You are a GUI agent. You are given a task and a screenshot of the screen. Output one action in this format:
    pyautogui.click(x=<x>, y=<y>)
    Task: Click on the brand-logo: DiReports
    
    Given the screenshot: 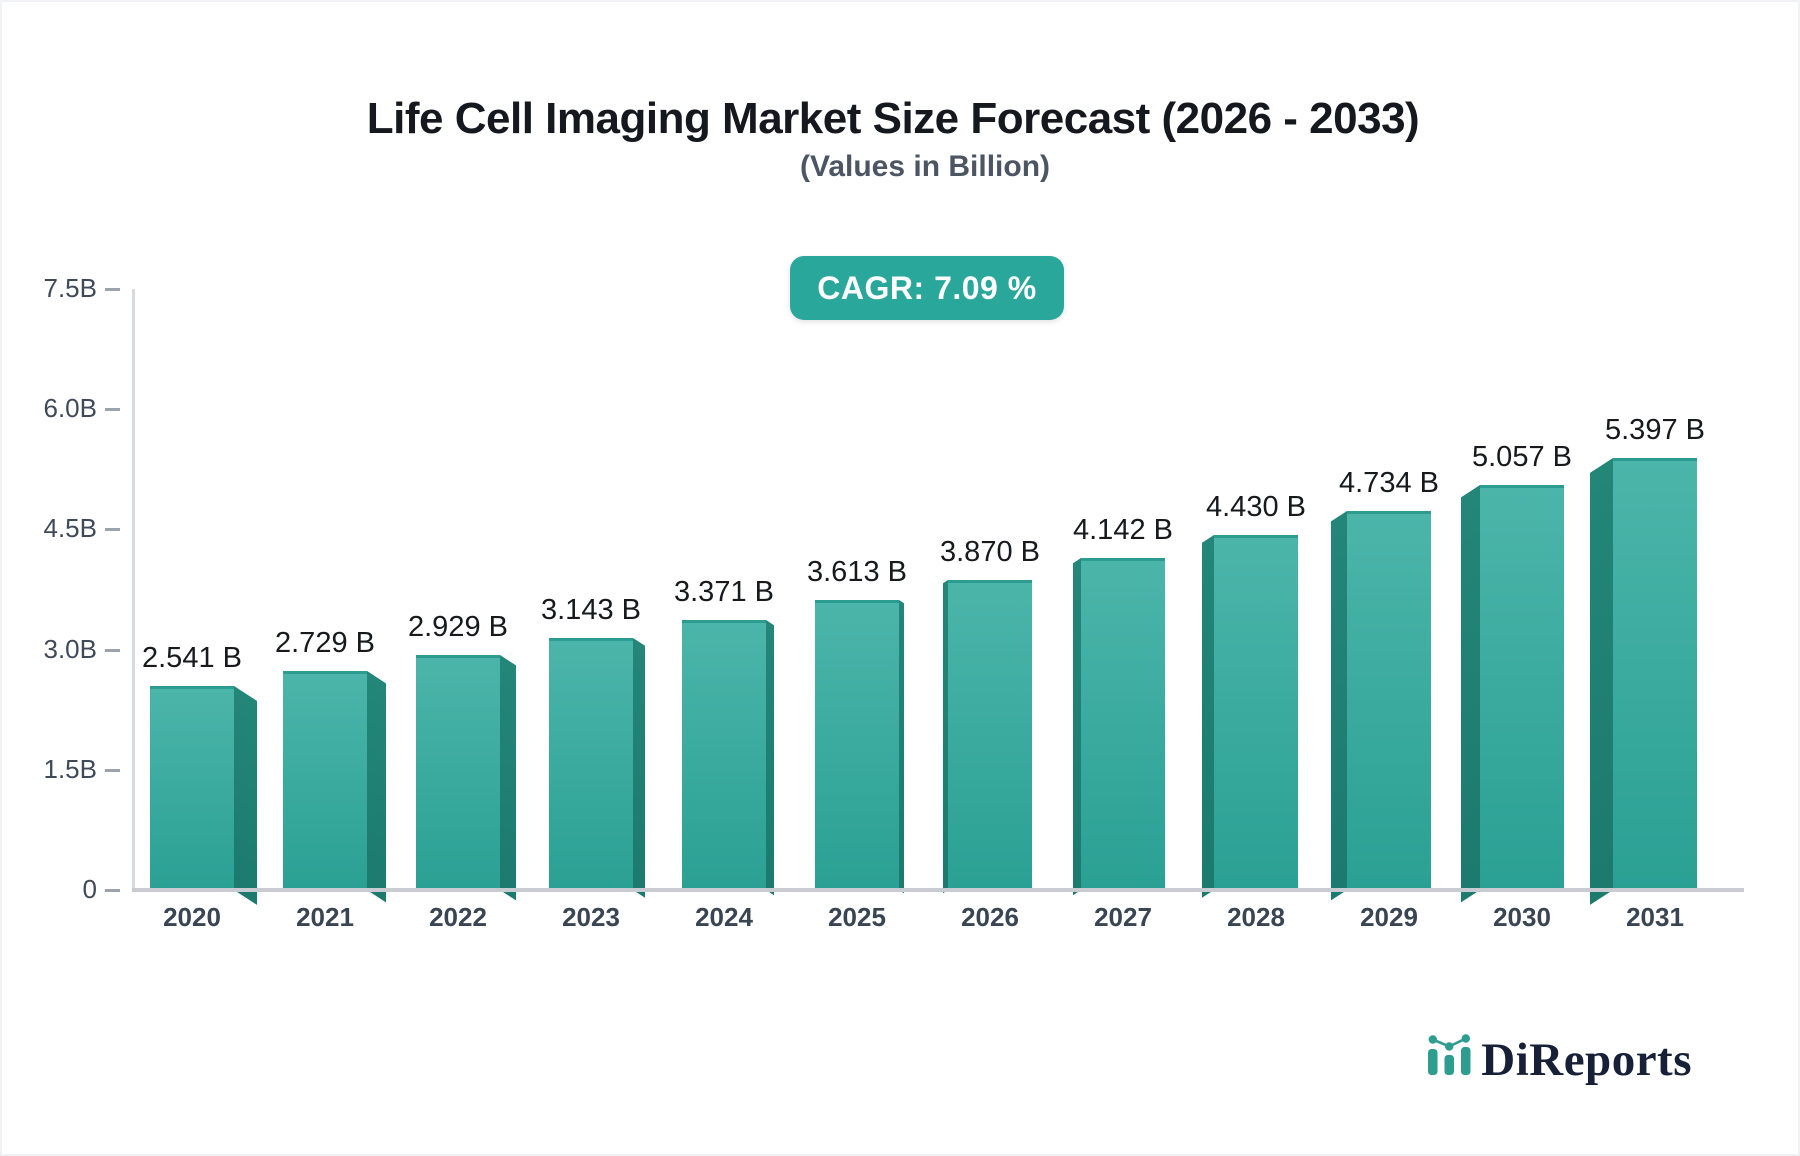 What is the action you would take?
    pyautogui.click(x=1558, y=1059)
    